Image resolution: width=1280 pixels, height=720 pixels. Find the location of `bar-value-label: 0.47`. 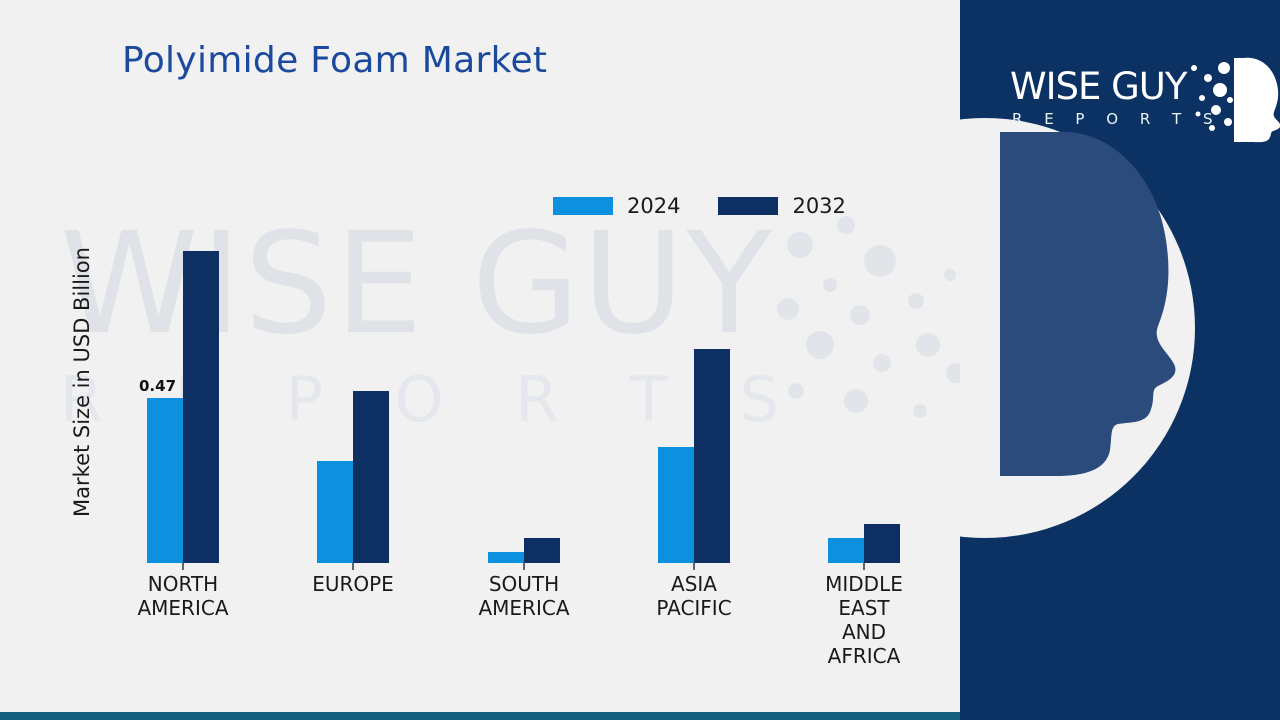

bar-value-label: 0.47 is located at coordinates (158, 386).